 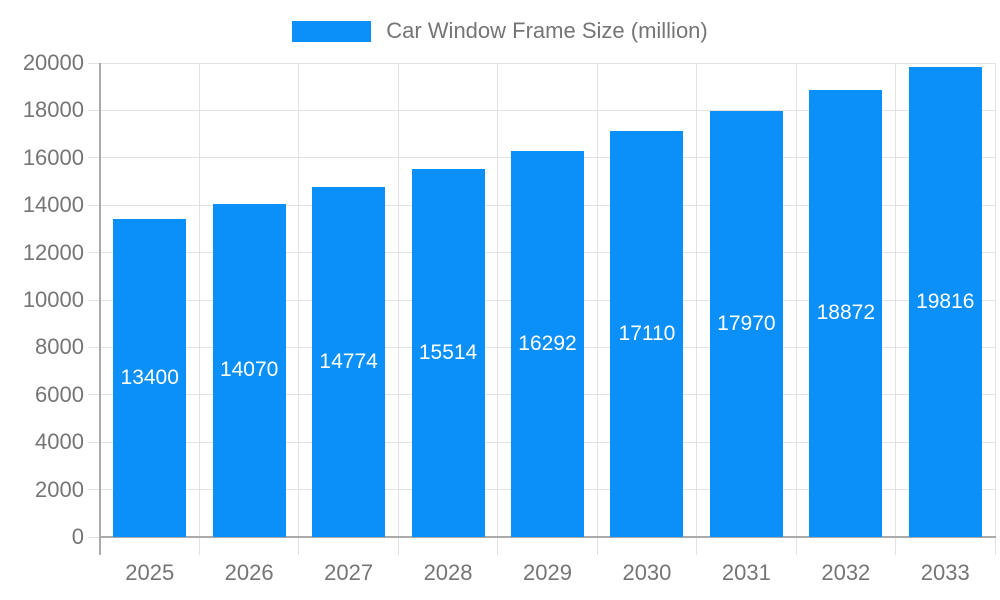 What do you see at coordinates (846, 313) in the screenshot?
I see `bar-2032` at bounding box center [846, 313].